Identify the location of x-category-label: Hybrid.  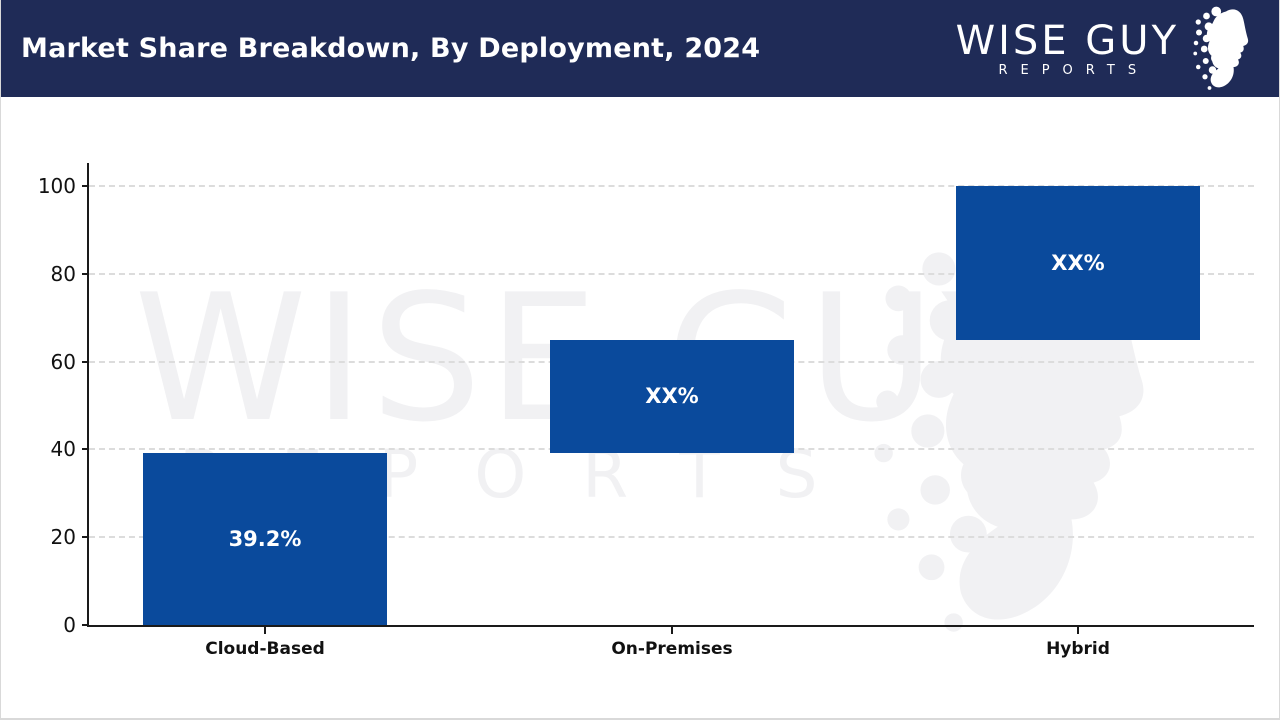
(1078, 649).